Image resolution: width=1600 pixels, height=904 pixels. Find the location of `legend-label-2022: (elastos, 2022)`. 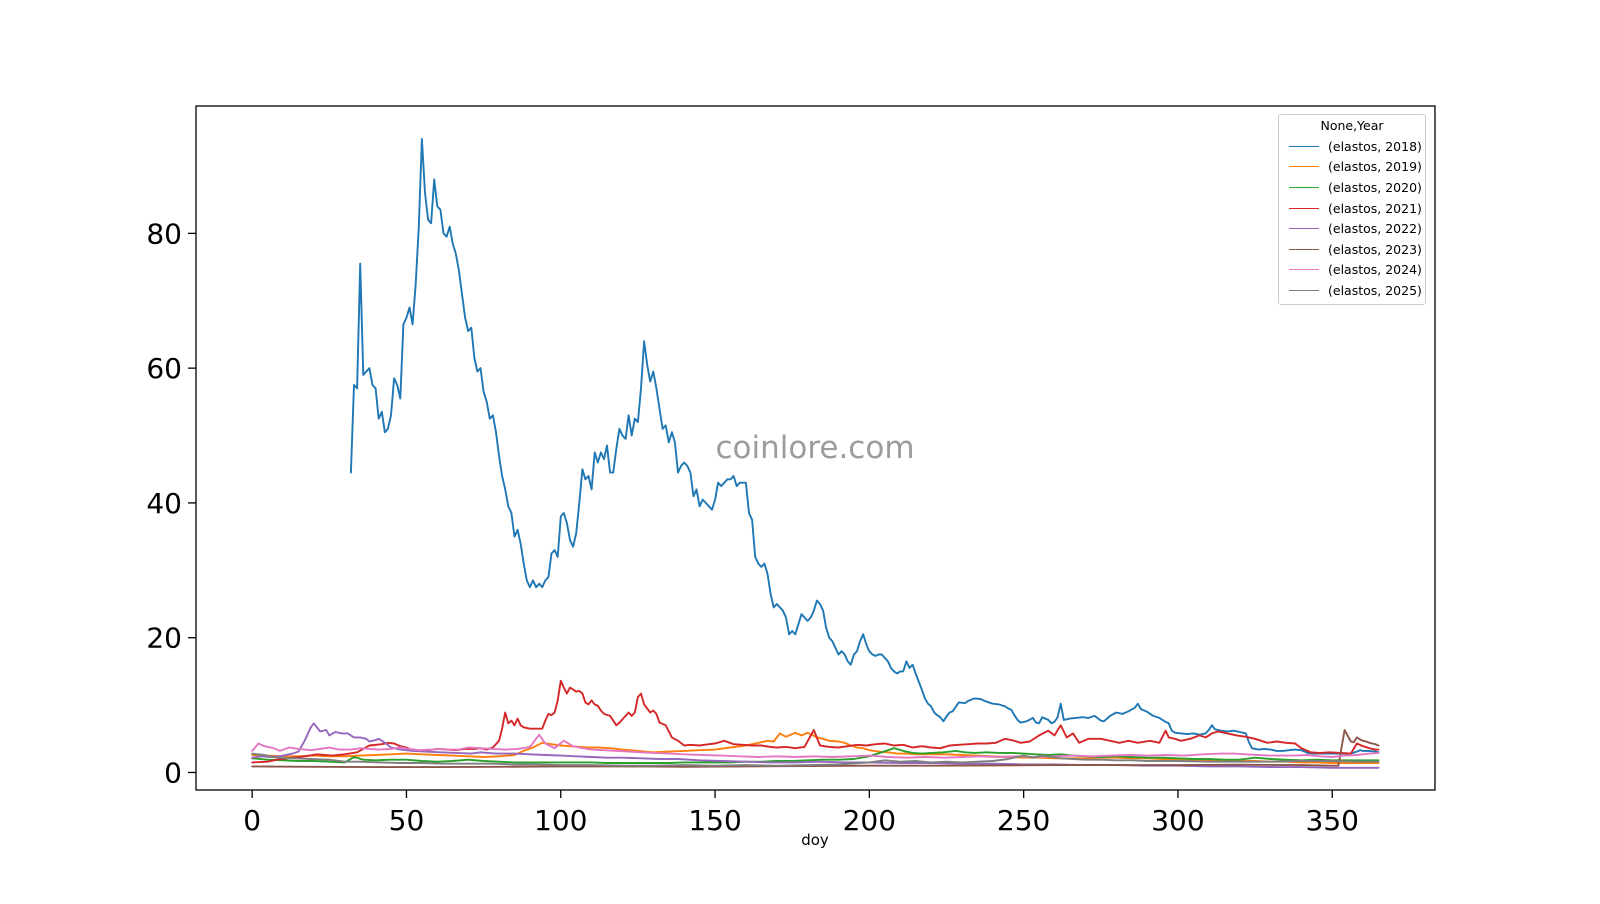

legend-label-2022: (elastos, 2022) is located at coordinates (1375, 229).